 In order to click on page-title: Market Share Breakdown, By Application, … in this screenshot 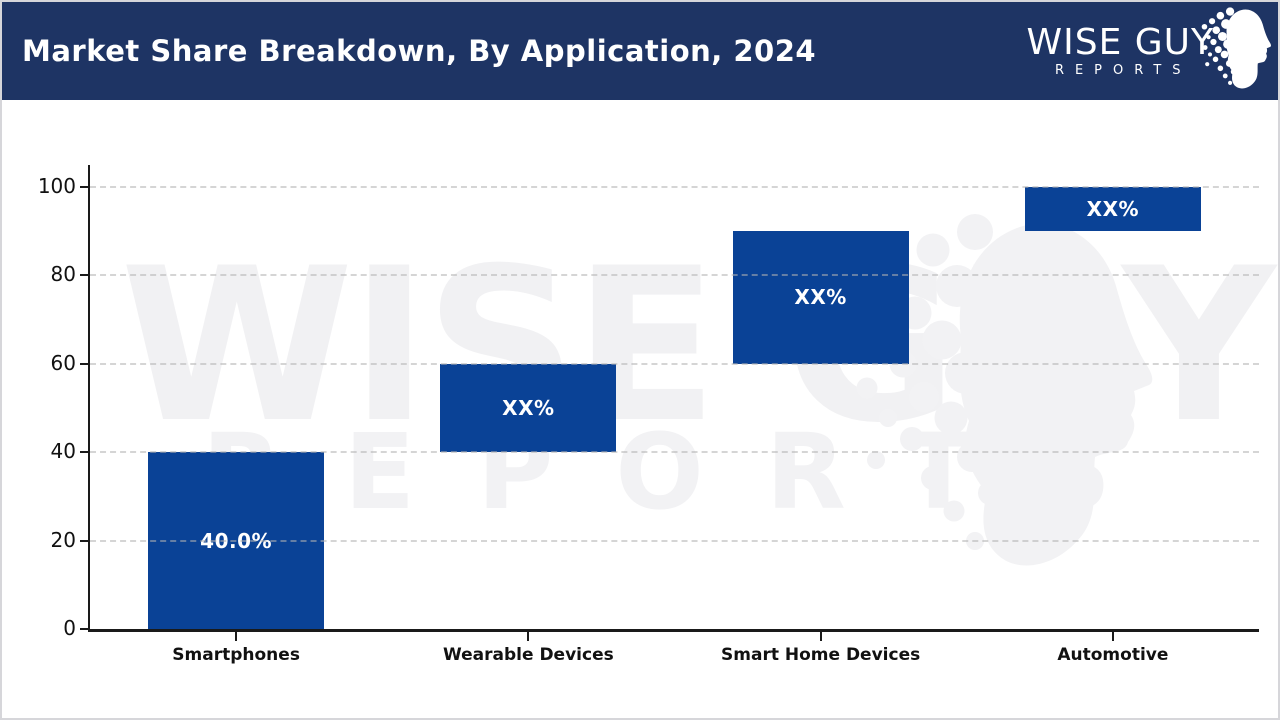, I will do `click(419, 51)`.